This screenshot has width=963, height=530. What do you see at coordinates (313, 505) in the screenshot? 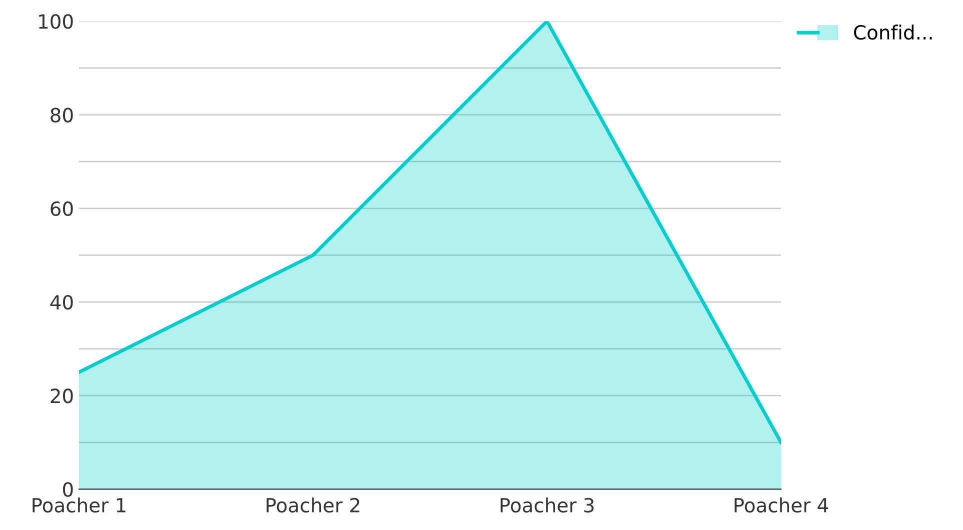
I see `x-tick-label: Poacher 2` at bounding box center [313, 505].